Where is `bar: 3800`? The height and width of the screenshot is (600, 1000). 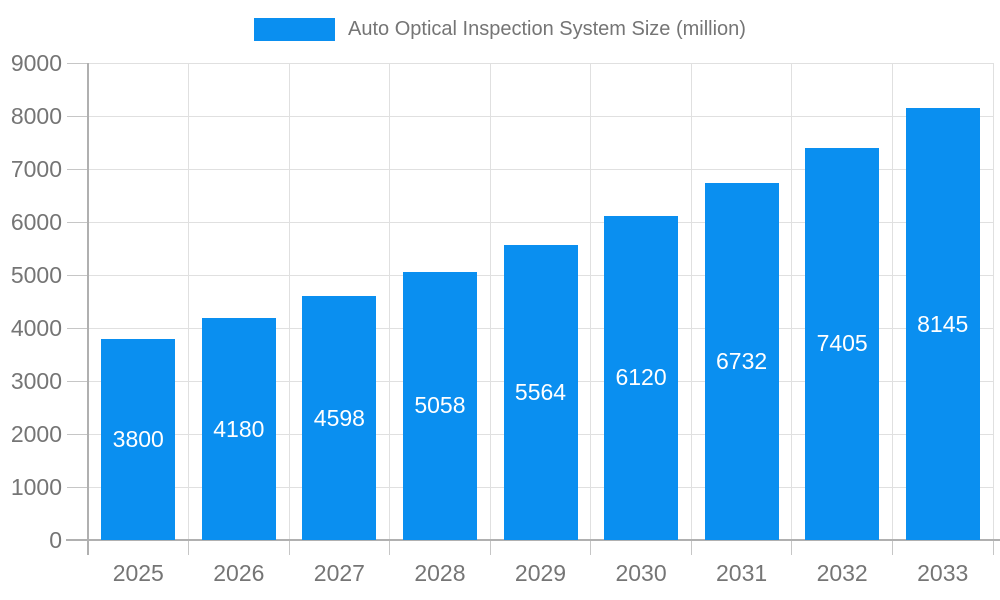
bar: 3800 is located at coordinates (138, 439).